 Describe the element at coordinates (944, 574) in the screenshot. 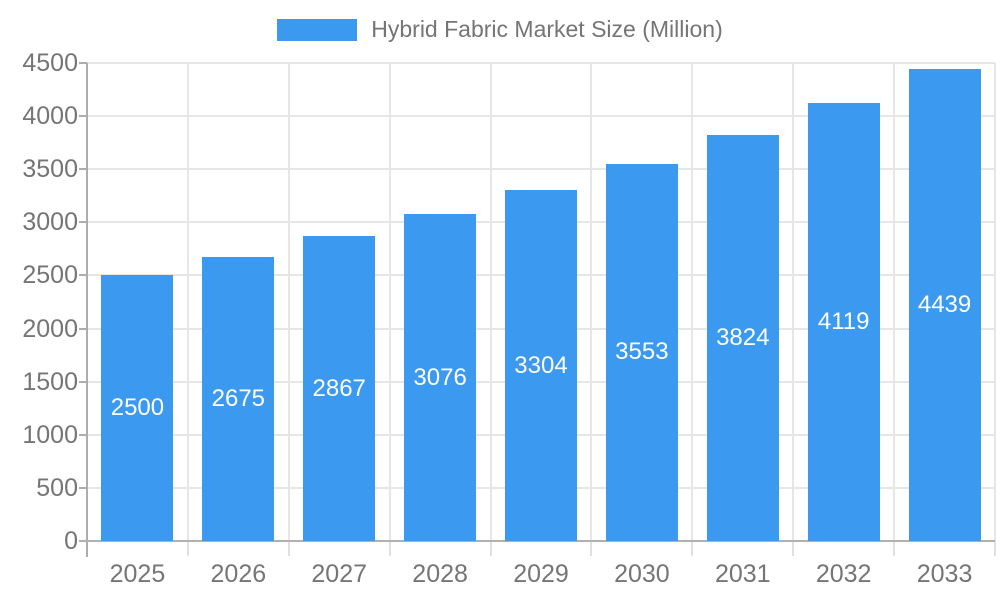

I see `x-tick-label: 2033` at that location.